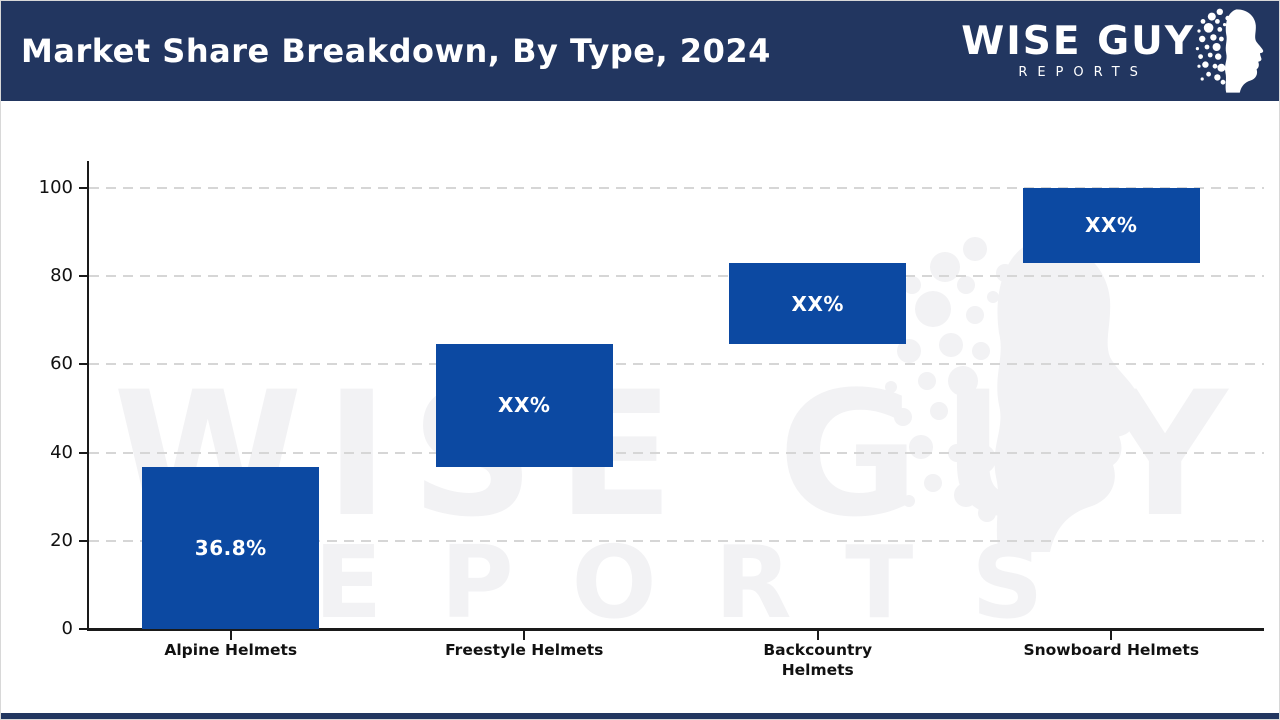 This screenshot has width=1280, height=720. Describe the element at coordinates (817, 635) in the screenshot. I see `x-tick-mark-backcountry-helmets` at that location.